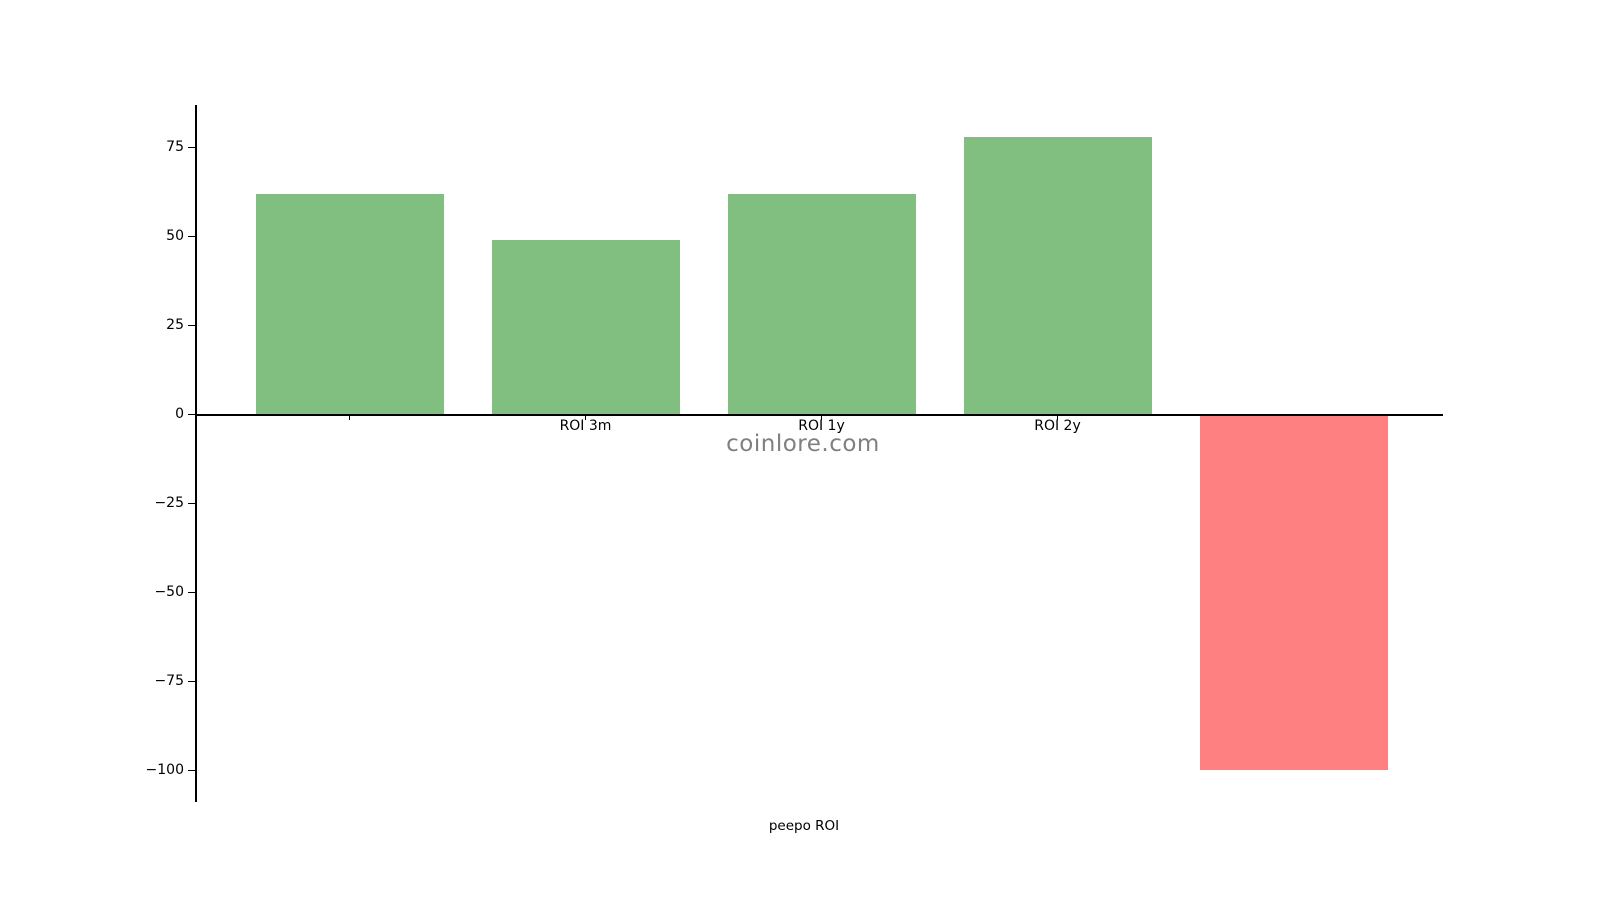 The image size is (1600, 900). I want to click on x-tick-label-roi-3m: ROI 3m, so click(585, 425).